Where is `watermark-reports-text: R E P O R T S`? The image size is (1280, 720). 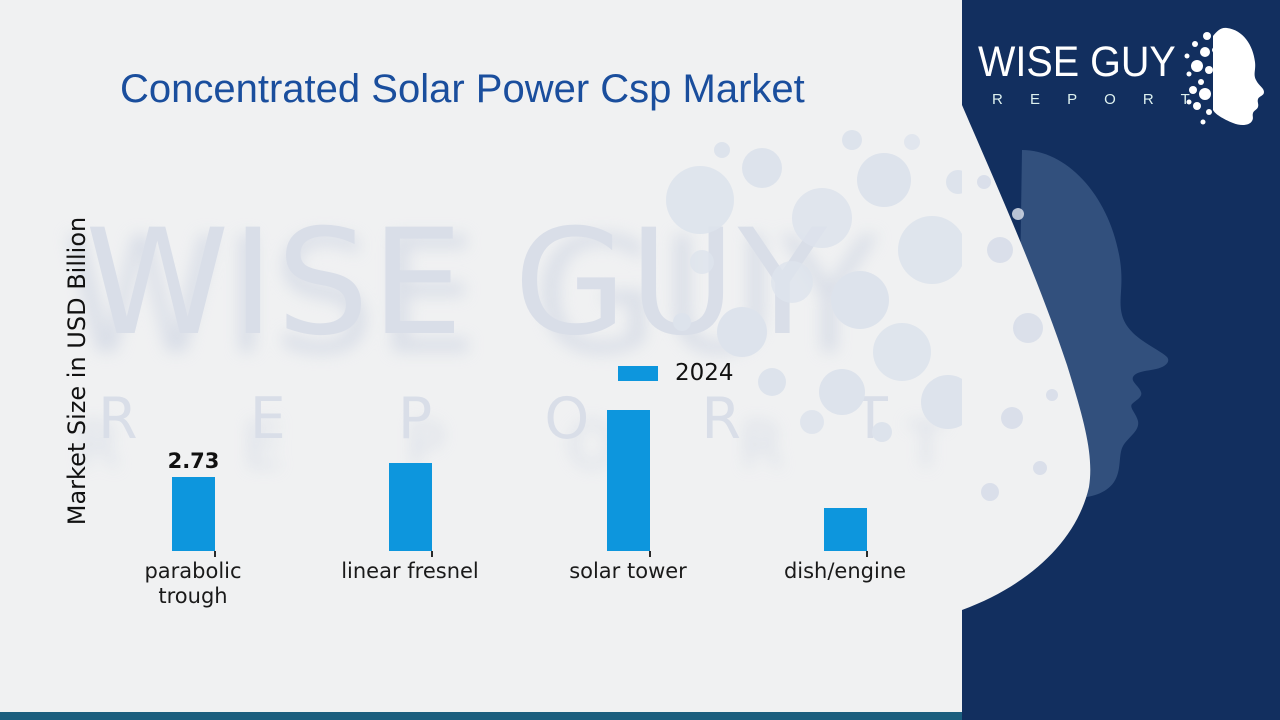
watermark-reports-text: R E P O R T S is located at coordinates (591, 419).